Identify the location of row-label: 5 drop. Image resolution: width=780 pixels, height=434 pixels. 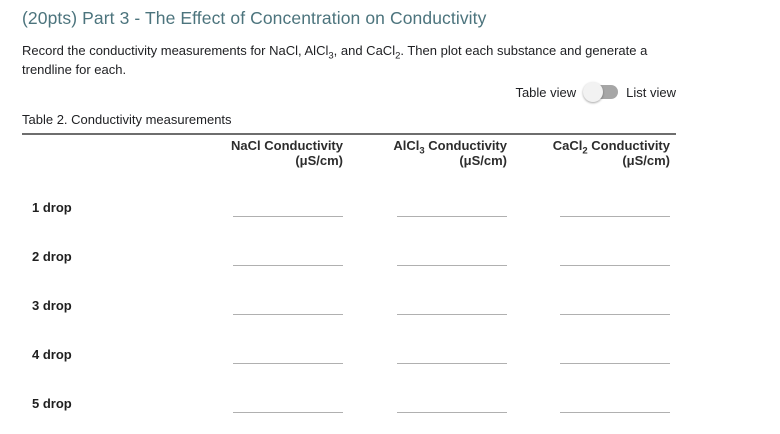
(52, 403).